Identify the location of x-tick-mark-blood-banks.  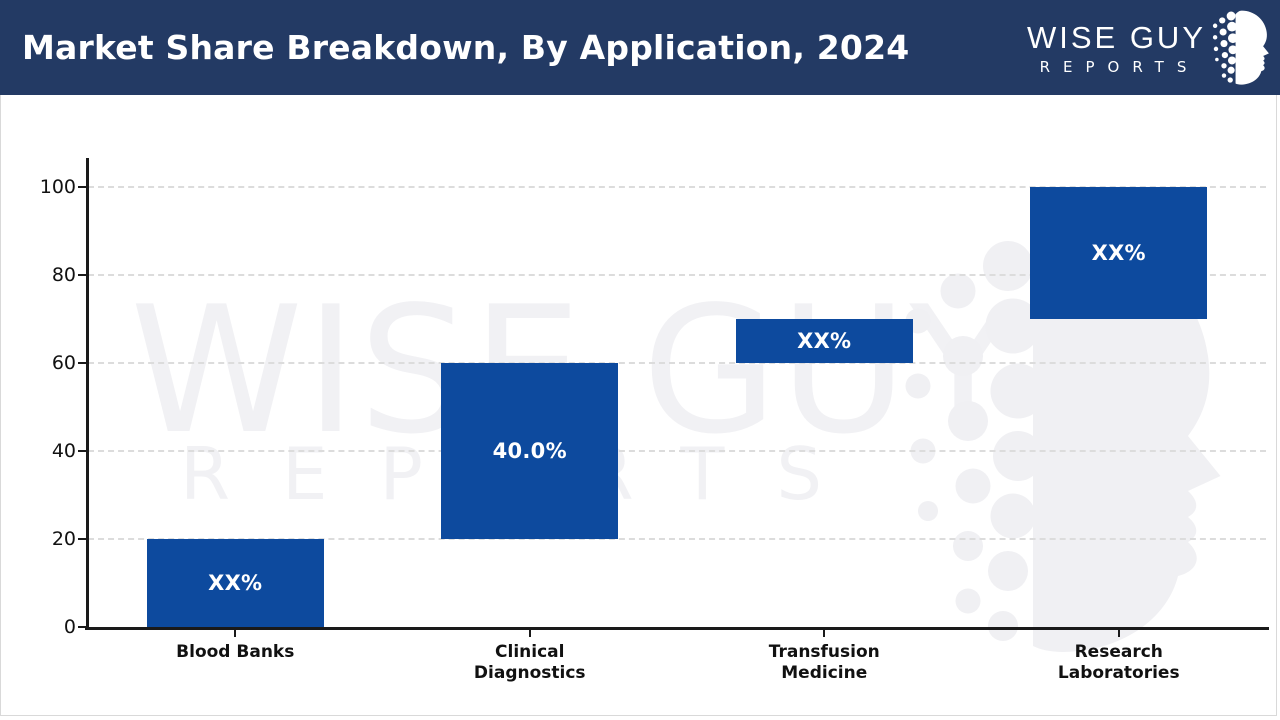
(235, 633).